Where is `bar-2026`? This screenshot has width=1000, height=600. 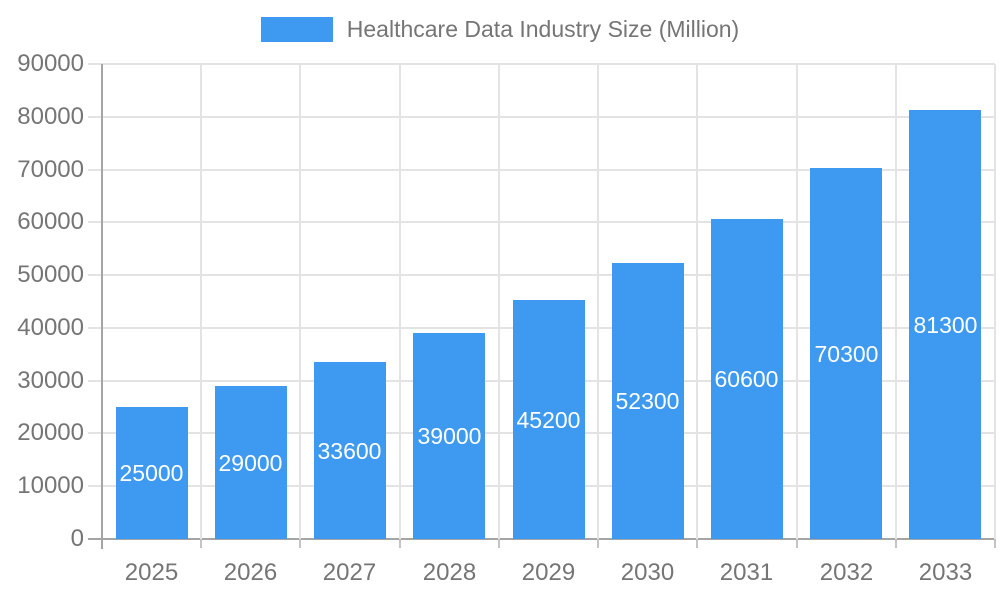
bar-2026 is located at coordinates (251, 462).